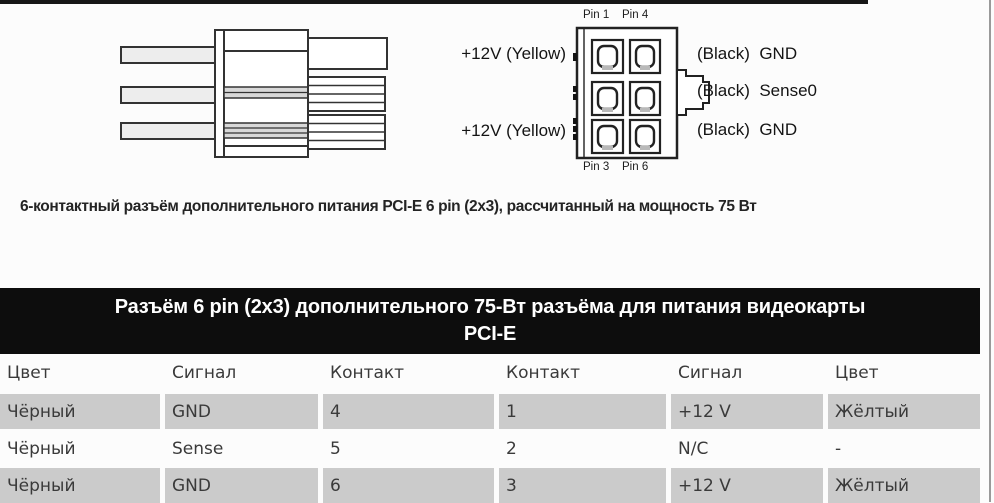  What do you see at coordinates (582, 485) in the screenshot?
I see `table-cell: 3` at bounding box center [582, 485].